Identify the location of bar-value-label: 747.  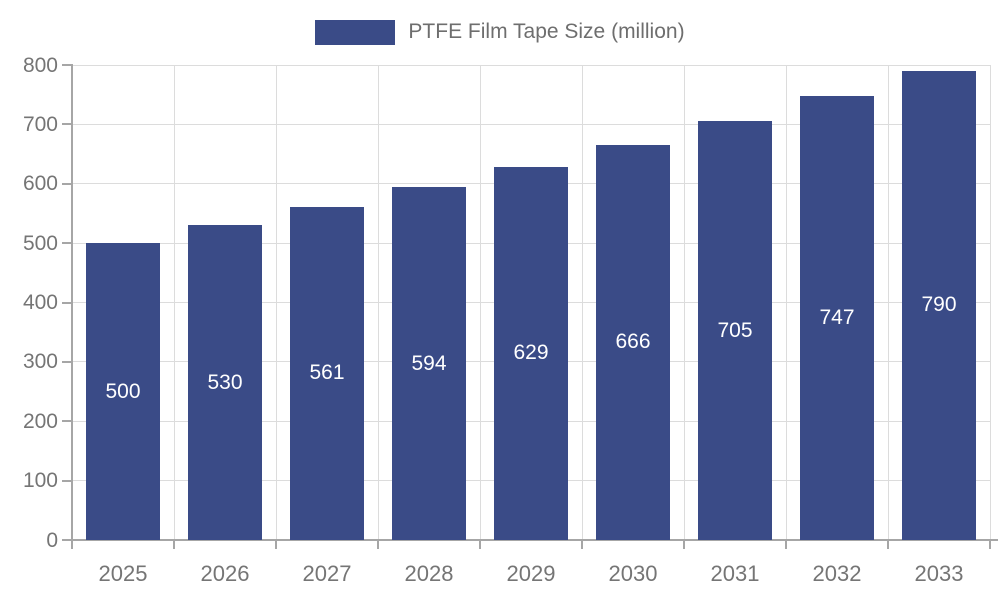
(837, 318).